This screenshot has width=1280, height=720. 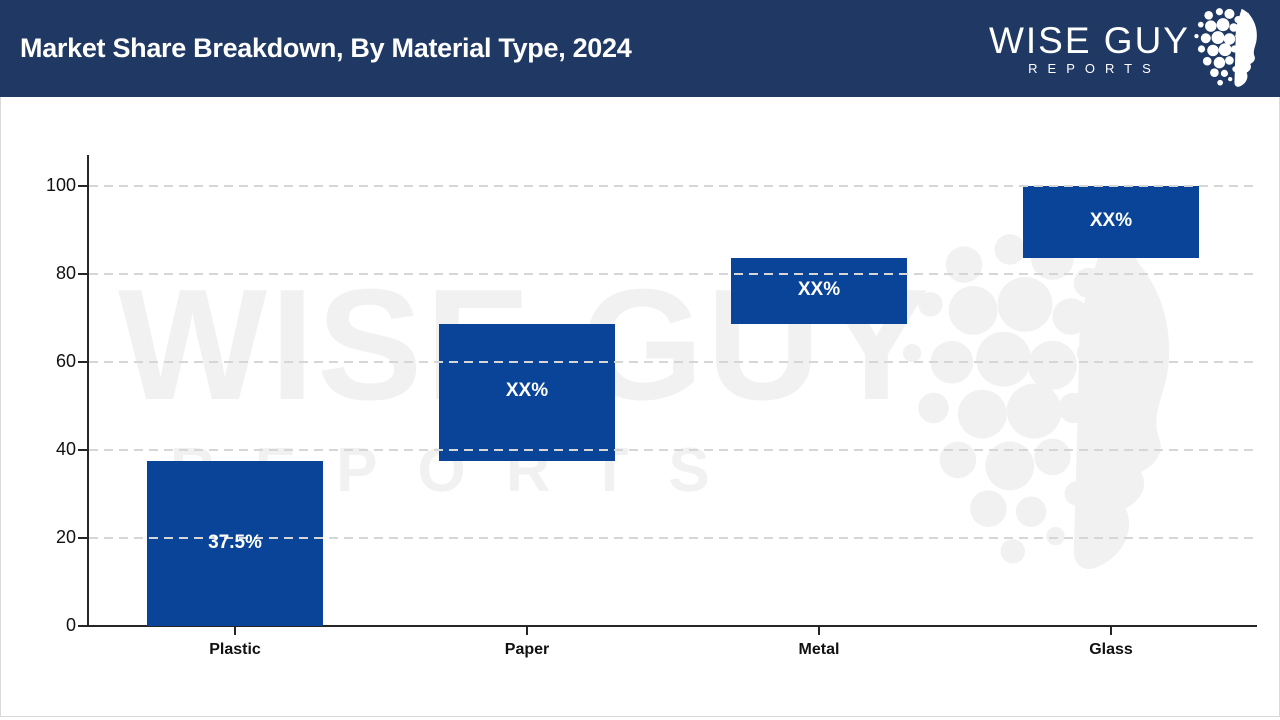 What do you see at coordinates (65, 537) in the screenshot?
I see `y-tick-label: 20` at bounding box center [65, 537].